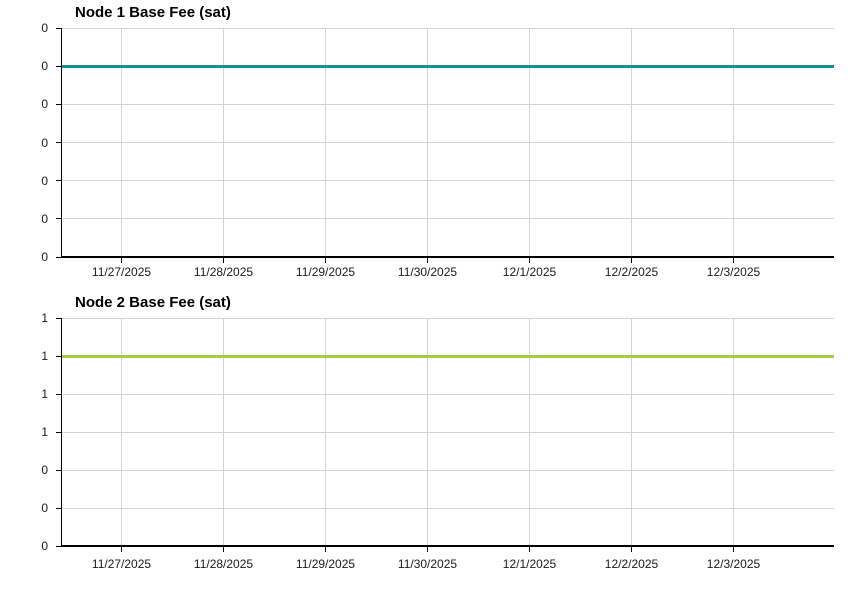 This screenshot has width=860, height=600. I want to click on chart-title-node-2: Node 2 Base Fee (sat), so click(153, 302).